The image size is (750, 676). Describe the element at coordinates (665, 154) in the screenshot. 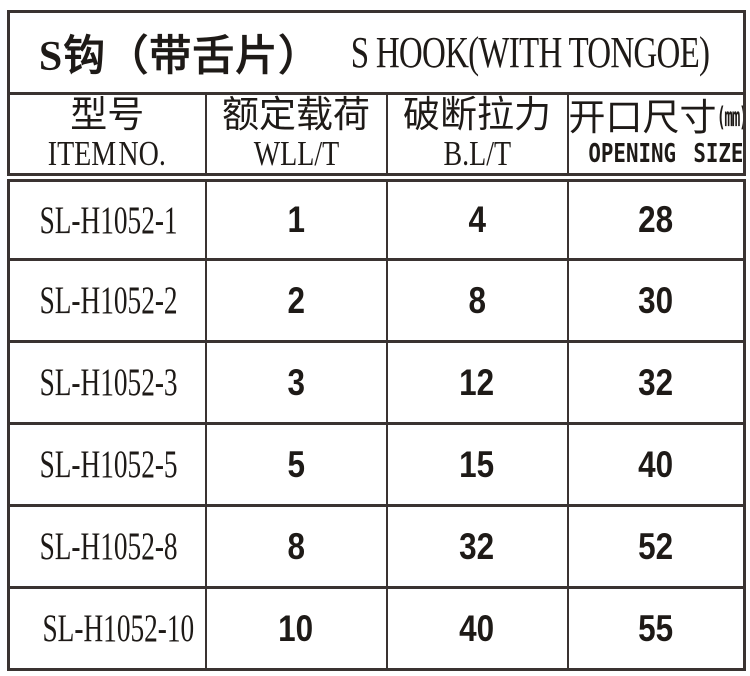

I see `col-header-opening-size-en: OPENING SIZE` at that location.